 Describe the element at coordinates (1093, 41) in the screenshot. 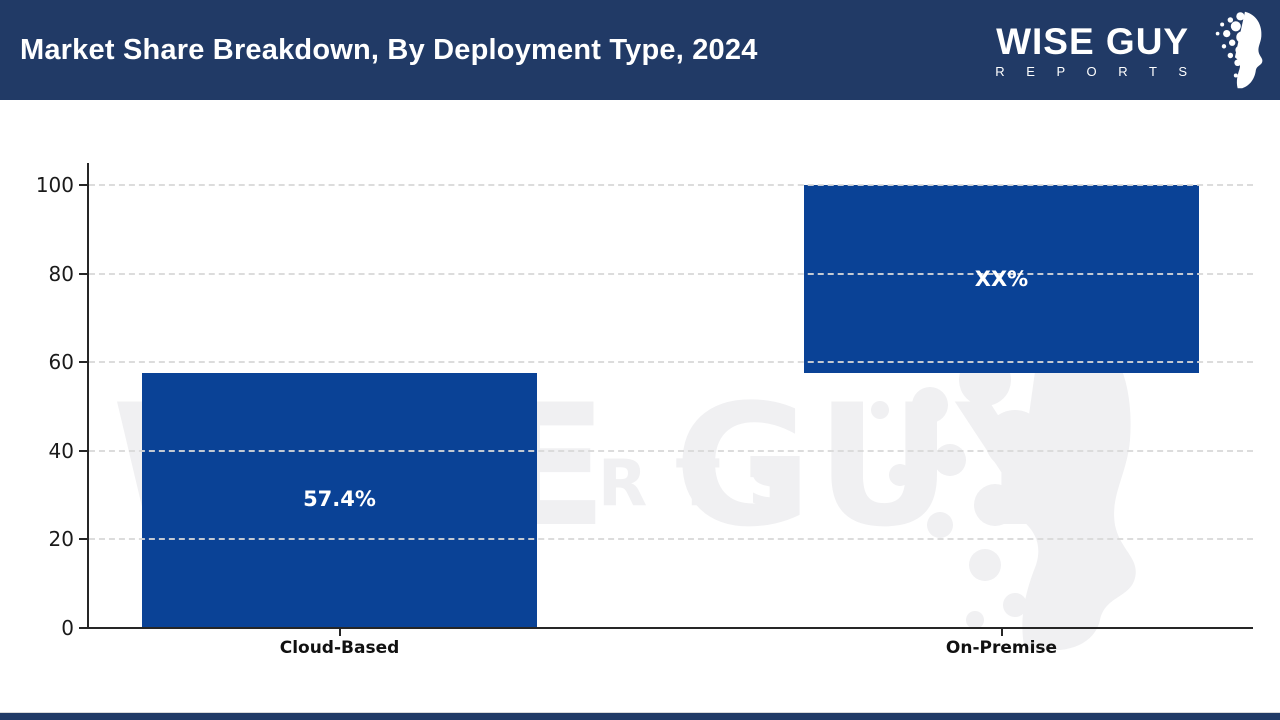

I see `logo-wordmark: WISE GUY` at that location.